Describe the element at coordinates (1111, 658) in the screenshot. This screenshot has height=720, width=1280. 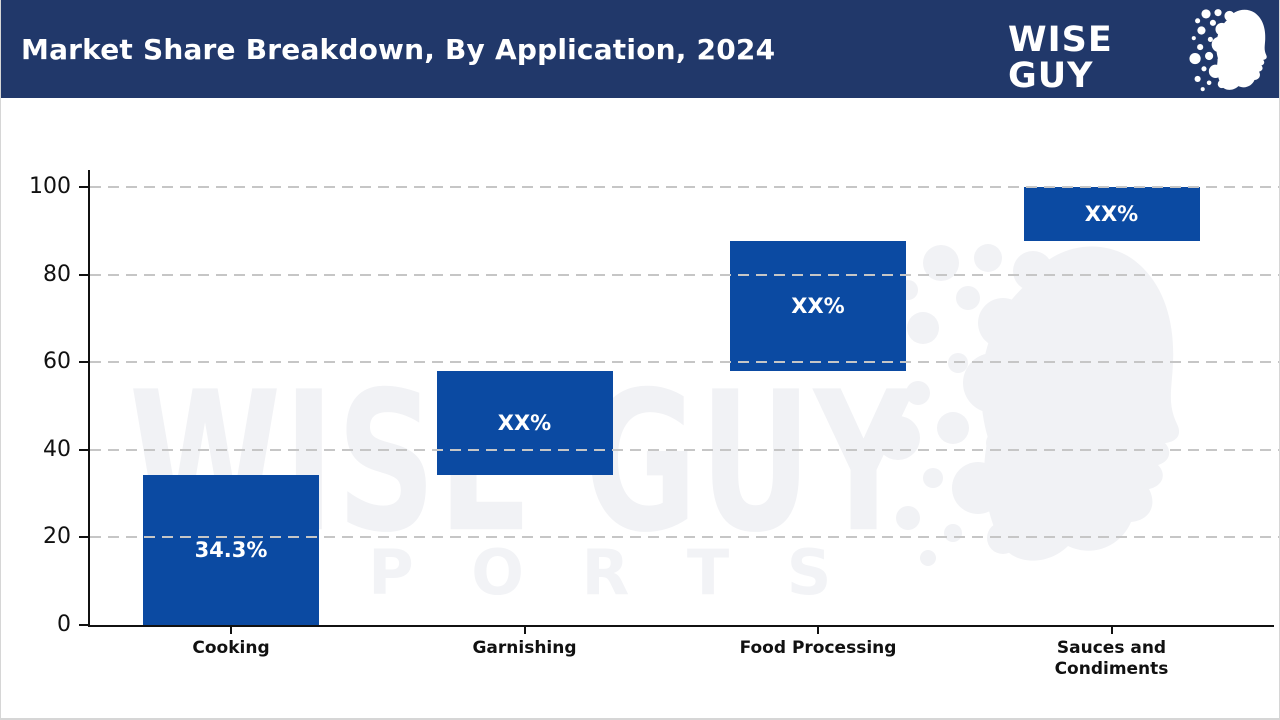
I see `x-tick-label-sauces-and-condiments: Sauces and Condiments` at that location.